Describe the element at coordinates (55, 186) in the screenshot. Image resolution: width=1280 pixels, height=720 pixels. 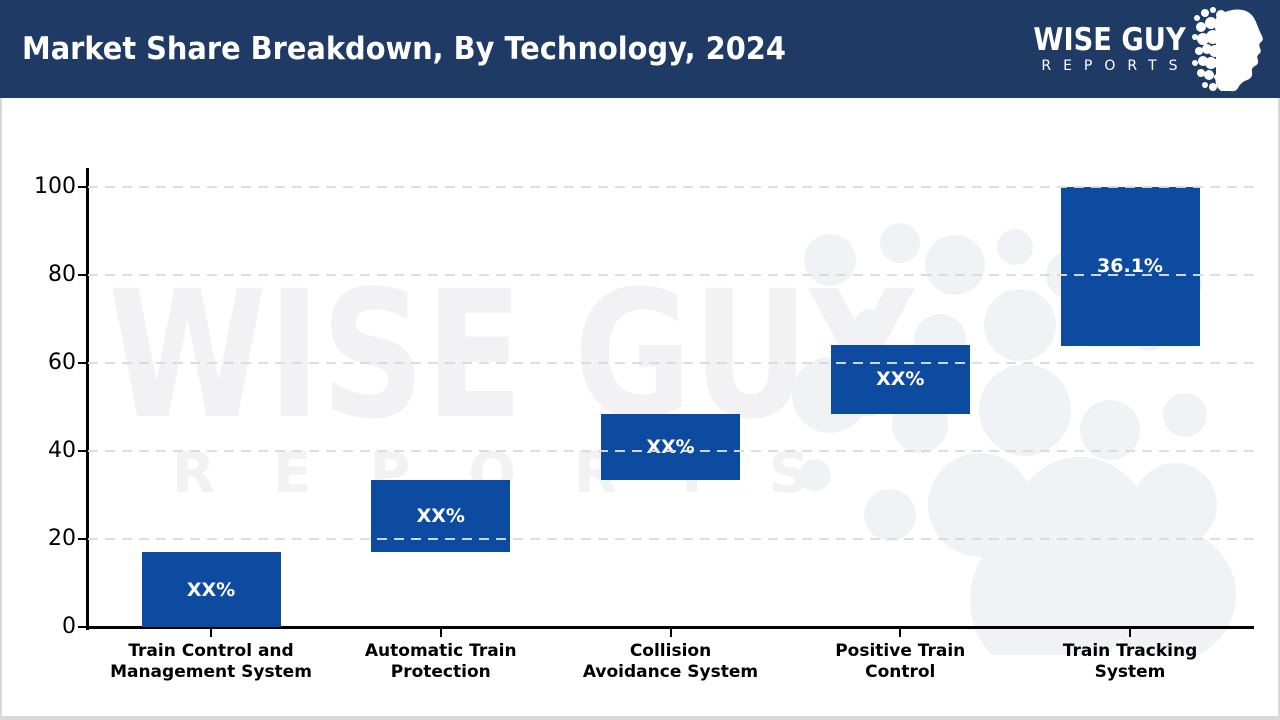
I see `y-tick-label-100: 100` at that location.